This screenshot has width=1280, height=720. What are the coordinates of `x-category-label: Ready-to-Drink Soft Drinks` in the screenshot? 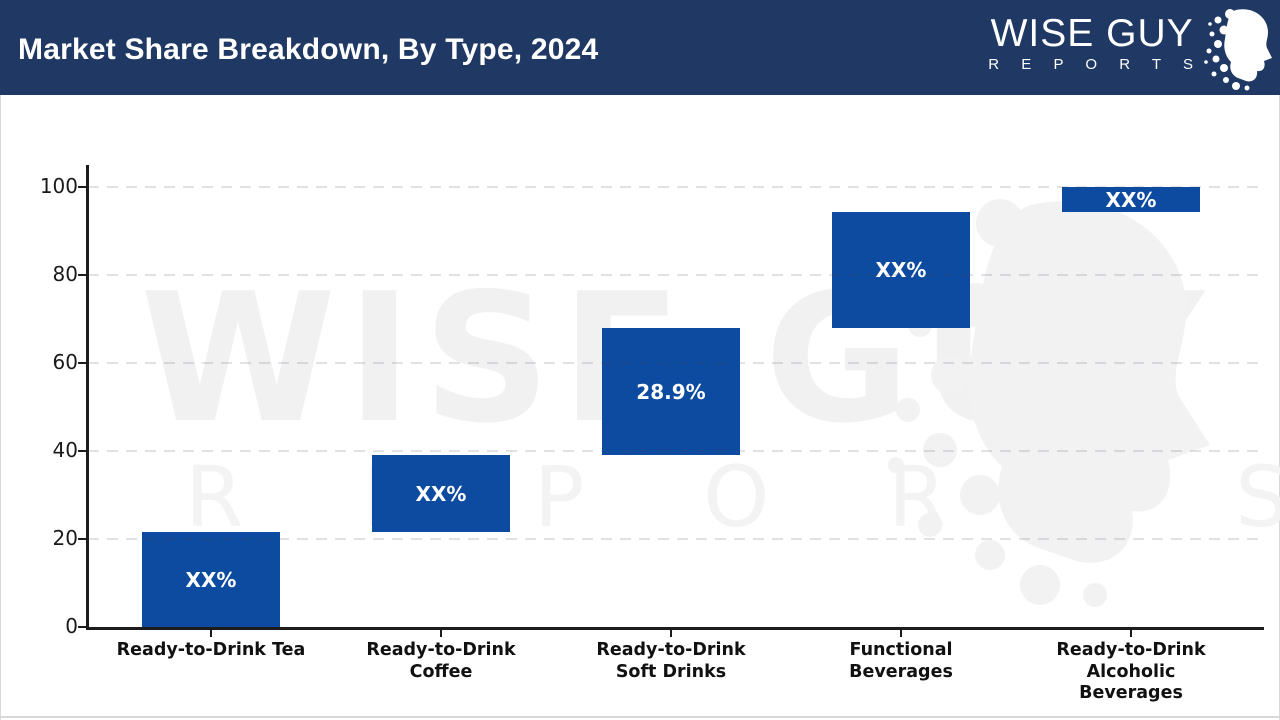 It's located at (671, 661).